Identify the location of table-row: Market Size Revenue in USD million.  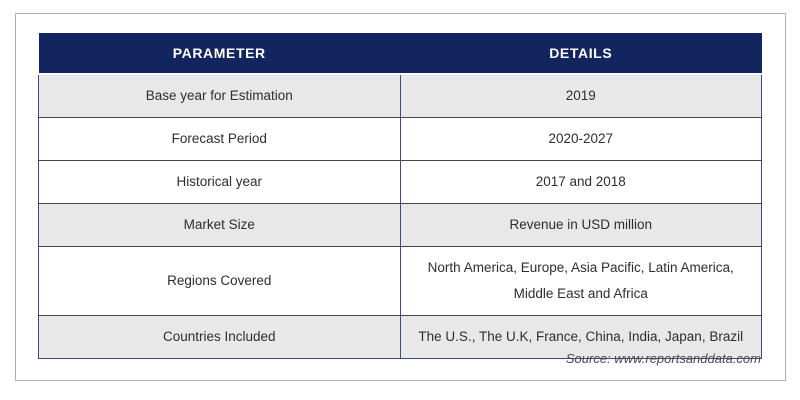
(400, 225).